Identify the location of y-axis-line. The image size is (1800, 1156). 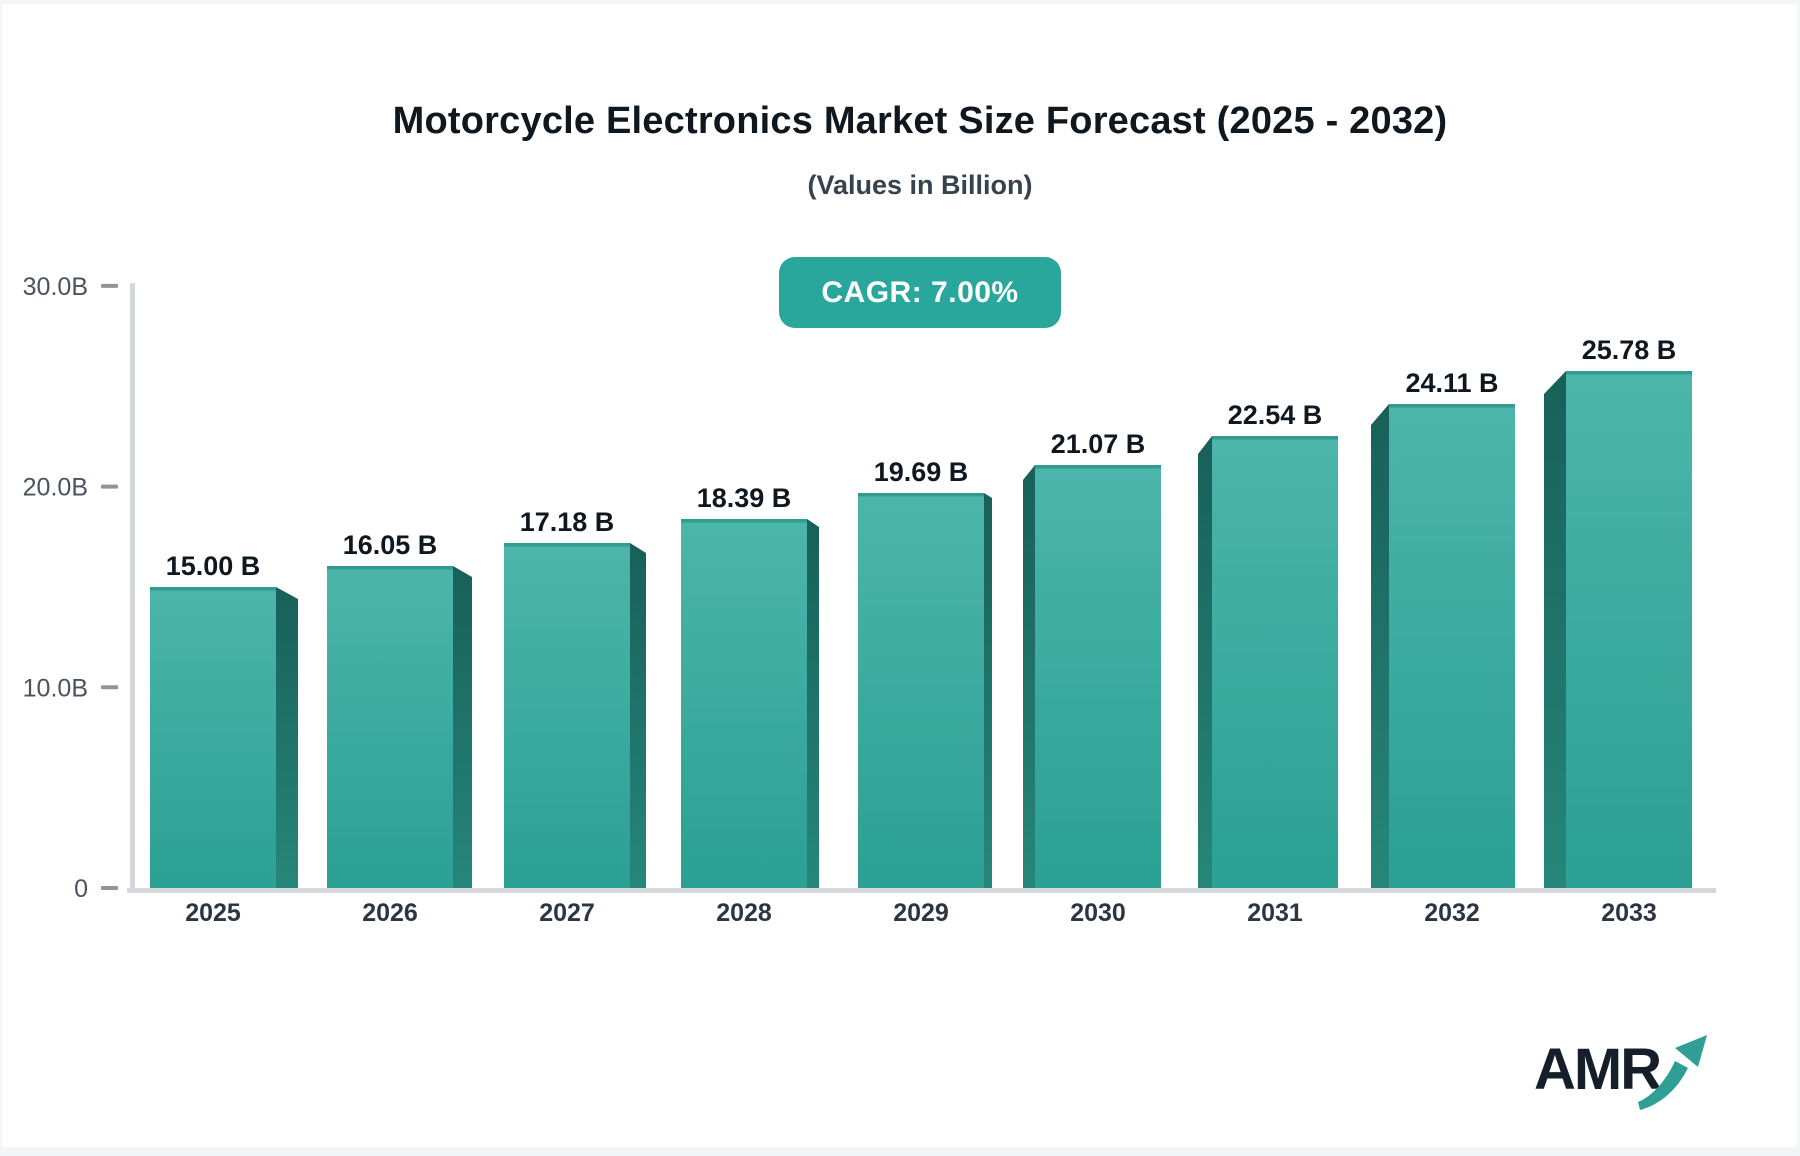
(132, 588).